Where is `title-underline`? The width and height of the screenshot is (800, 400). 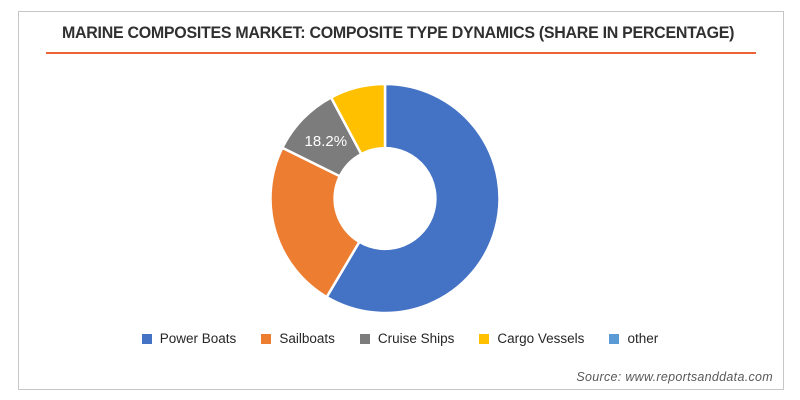 title-underline is located at coordinates (401, 53).